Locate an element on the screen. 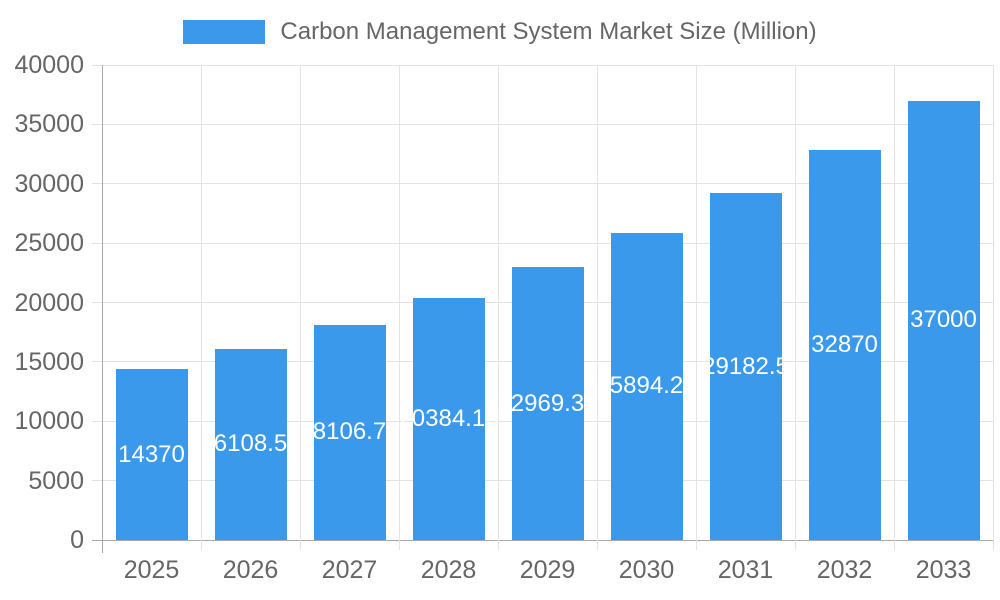 The height and width of the screenshot is (600, 1000). bar-value-label: 16108.53 is located at coordinates (250, 444).